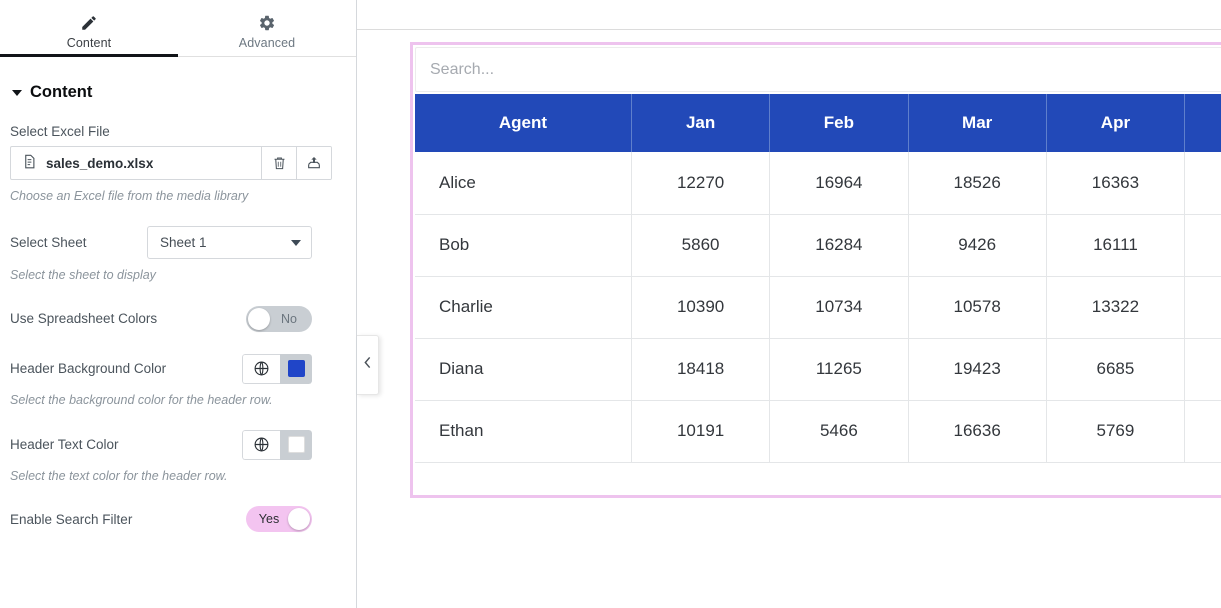 This screenshot has height=608, width=1221. Describe the element at coordinates (523, 183) in the screenshot. I see `cell-agent: Alice` at that location.